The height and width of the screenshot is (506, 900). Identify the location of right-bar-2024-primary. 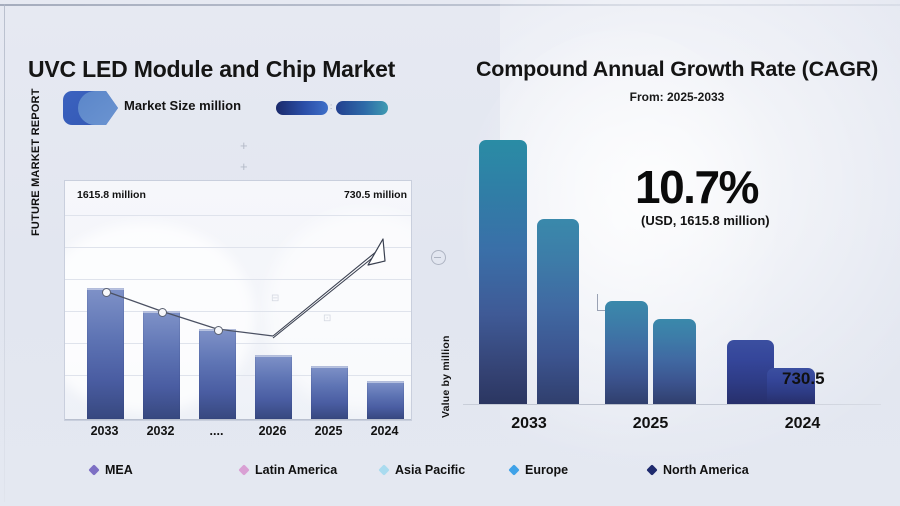
(750, 372).